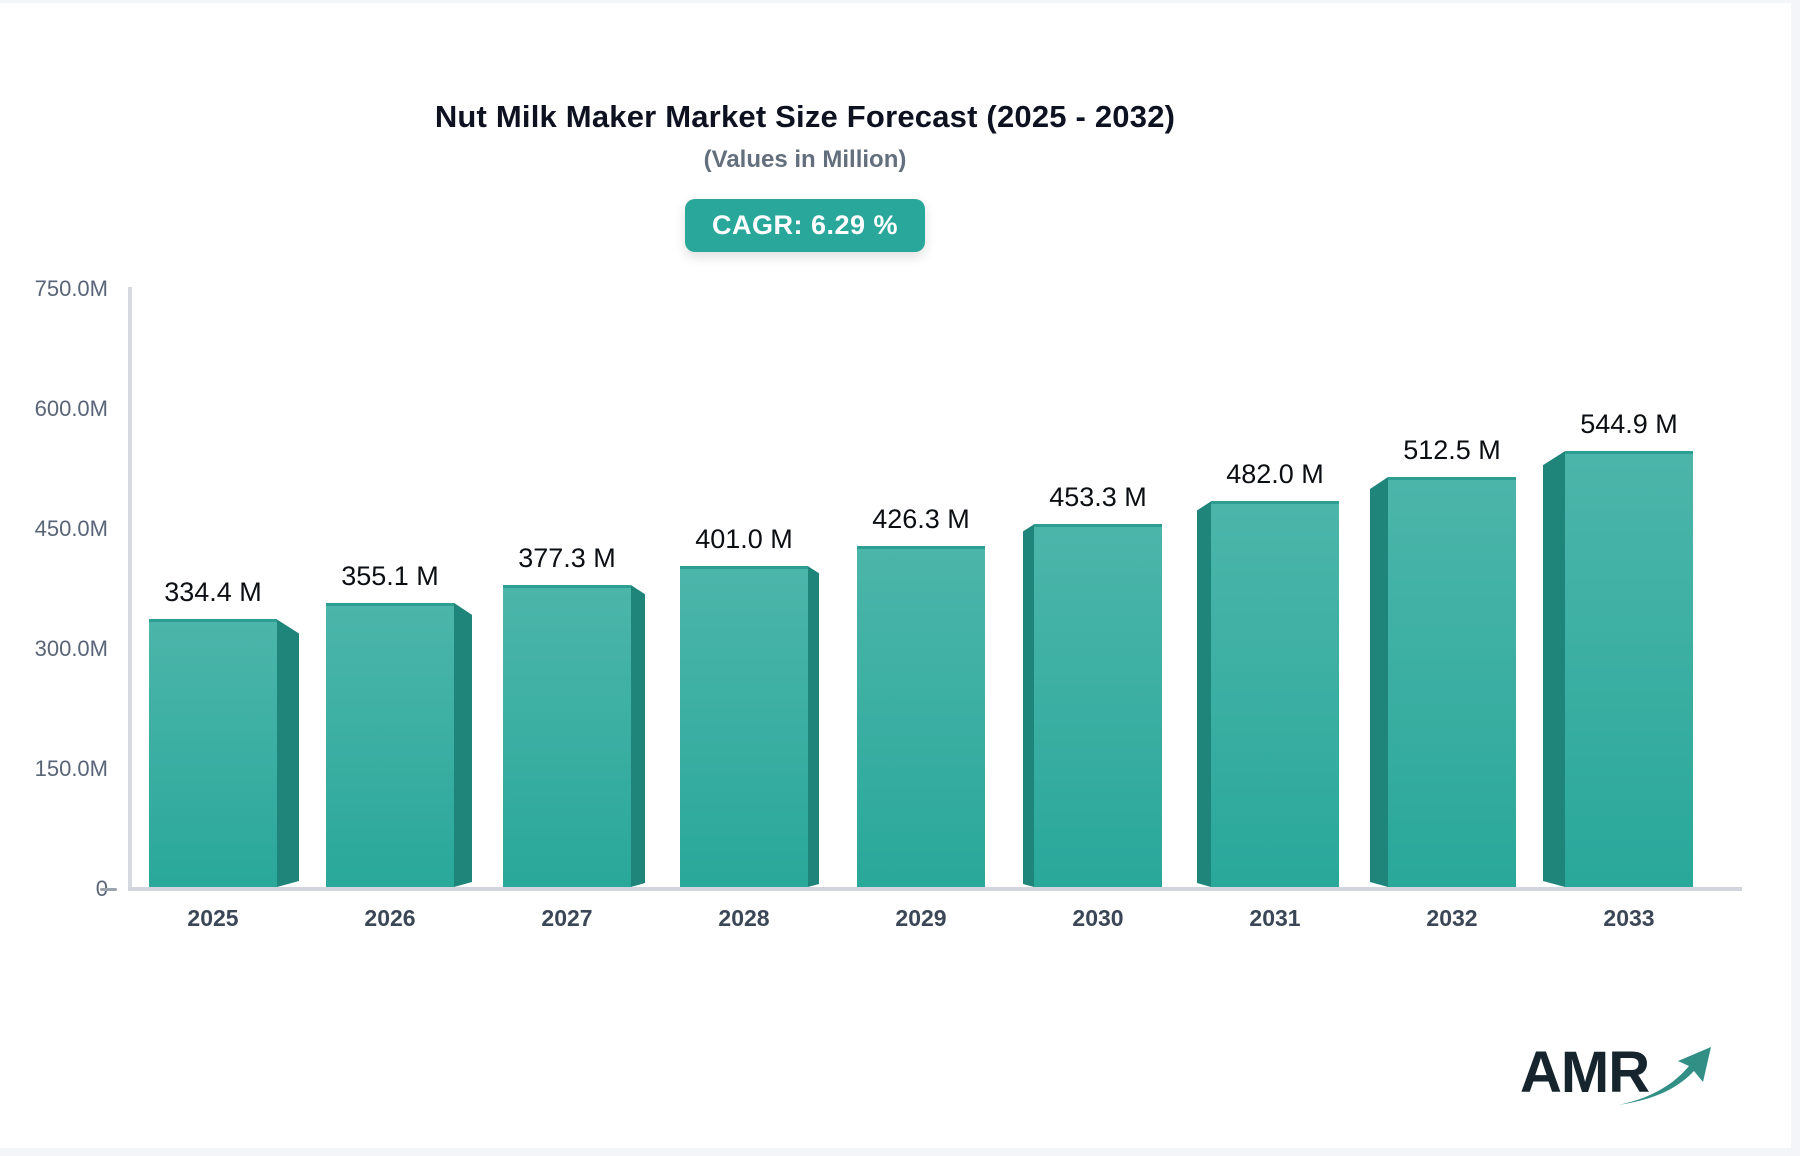 The image size is (1800, 1156). What do you see at coordinates (71, 648) in the screenshot?
I see `y-axis-tick-label: 300.0M` at bounding box center [71, 648].